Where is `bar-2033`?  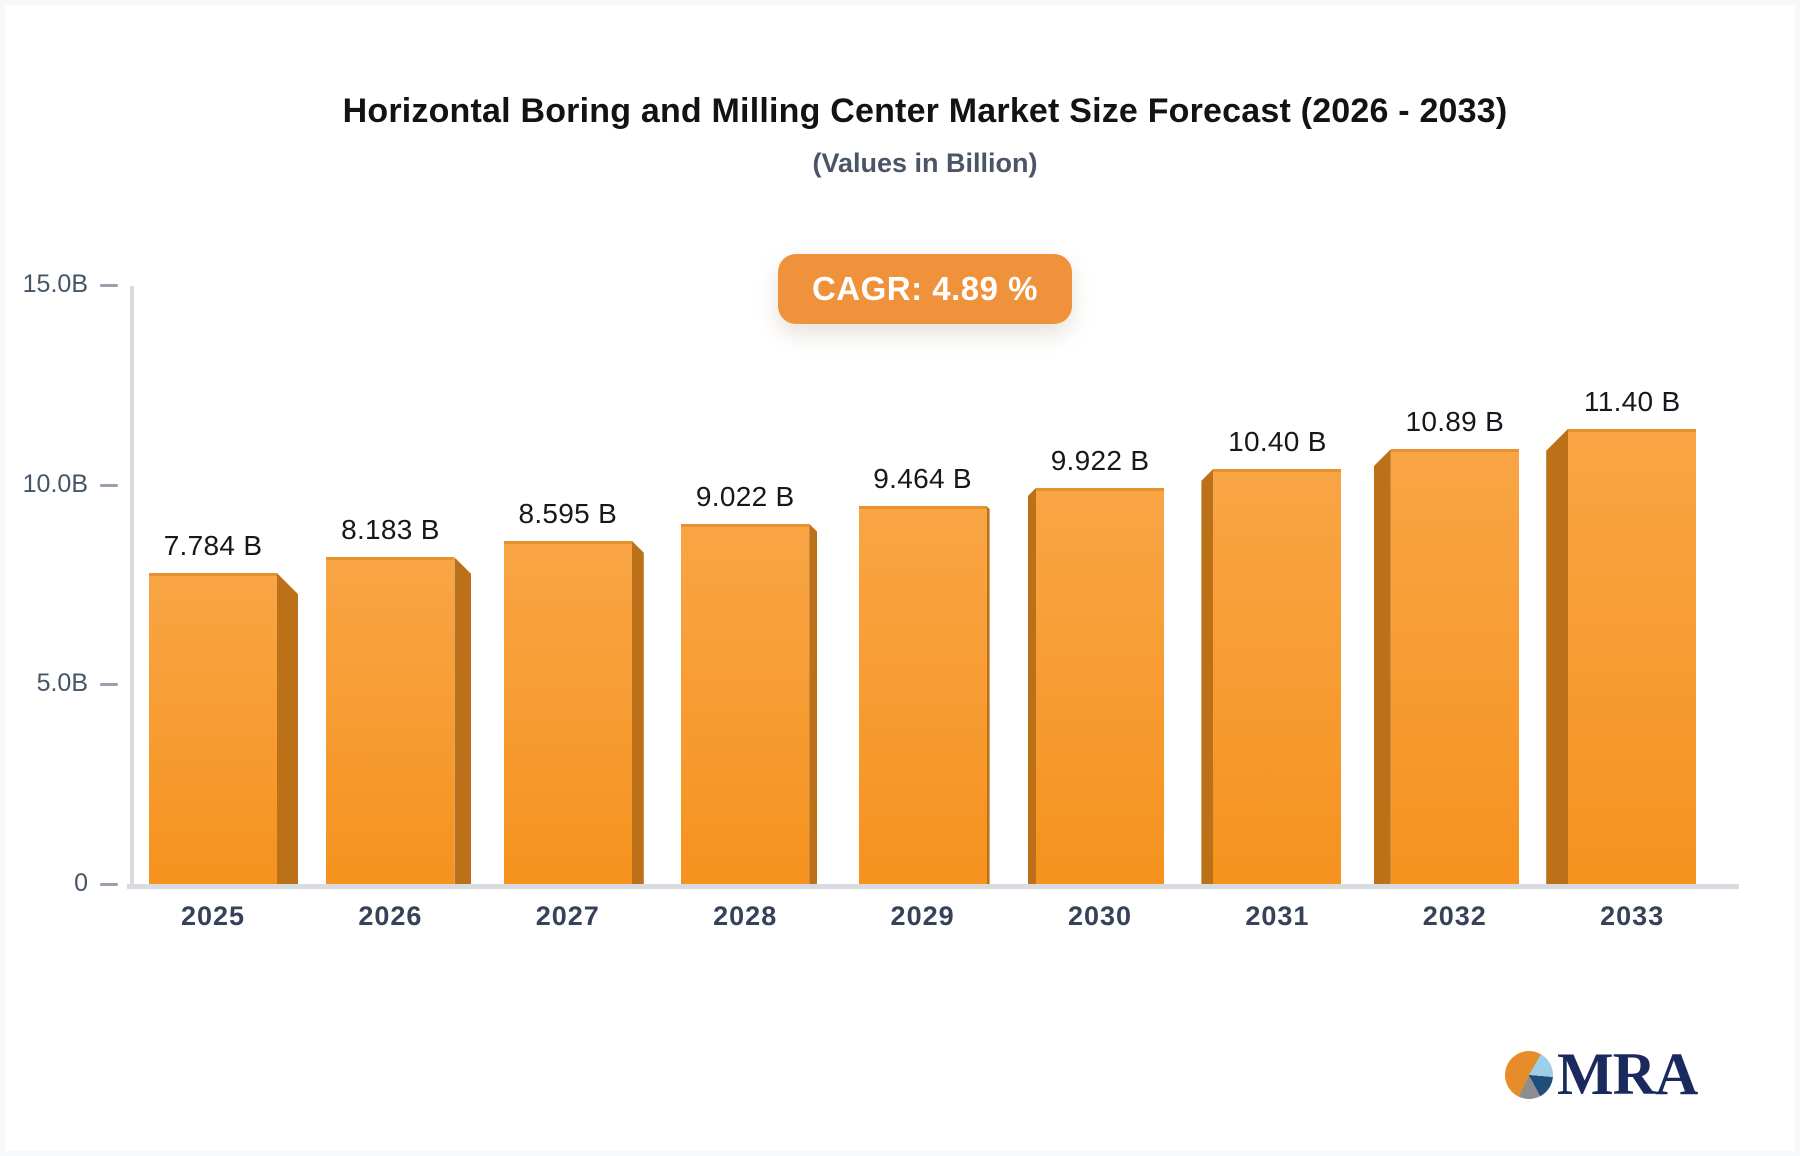
bar-2033 is located at coordinates (1632, 656).